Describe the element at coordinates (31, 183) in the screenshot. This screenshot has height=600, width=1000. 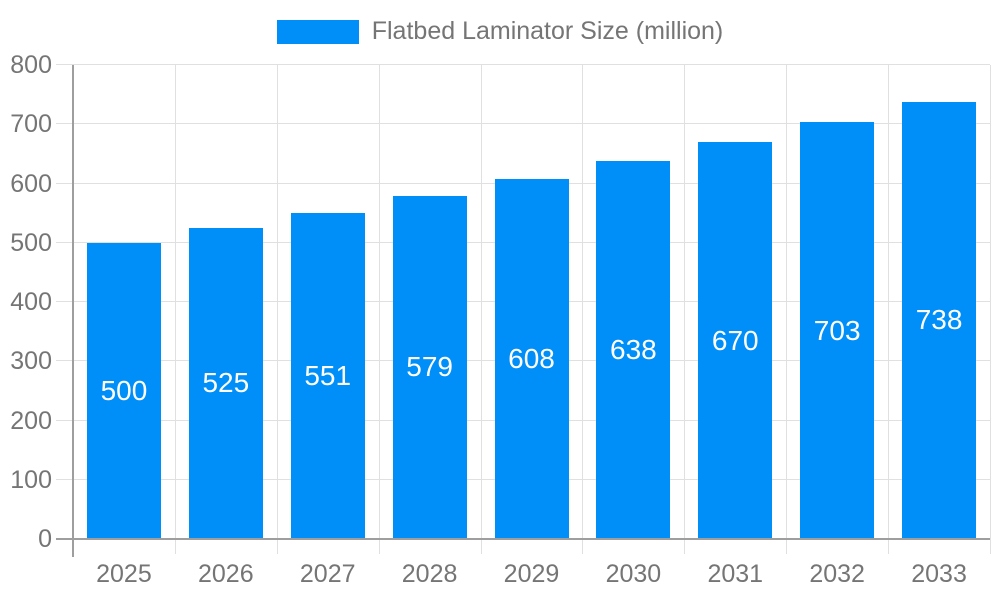
I see `y-tick-label: 600` at that location.